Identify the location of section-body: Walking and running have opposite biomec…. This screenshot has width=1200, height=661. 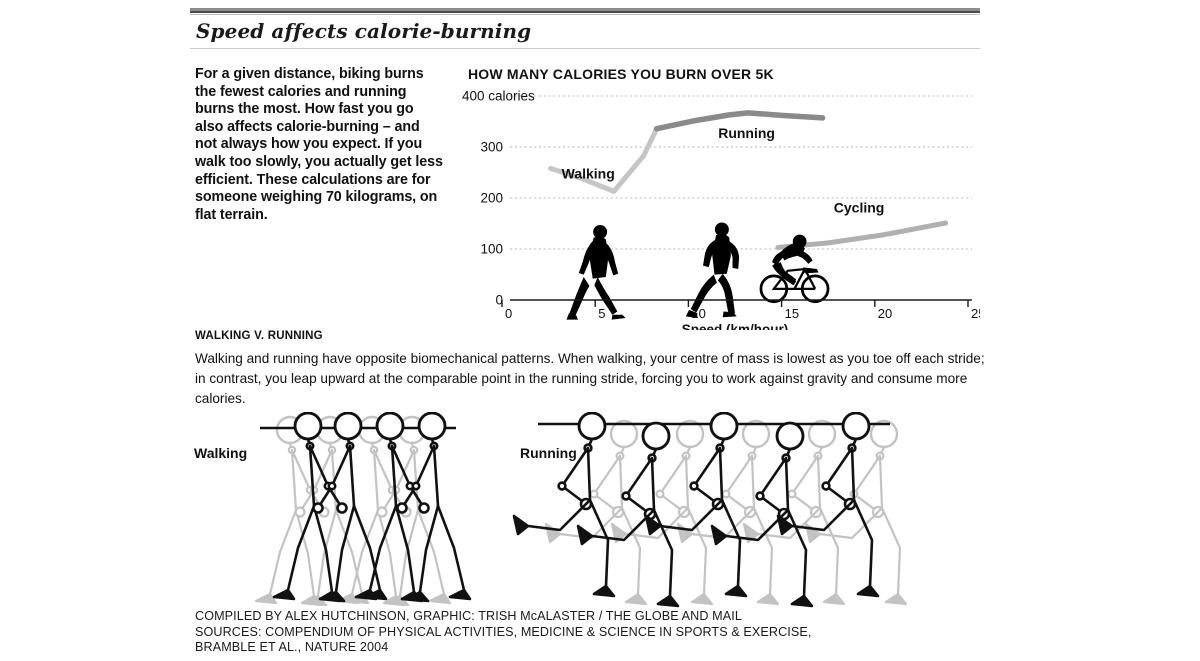
(590, 378).